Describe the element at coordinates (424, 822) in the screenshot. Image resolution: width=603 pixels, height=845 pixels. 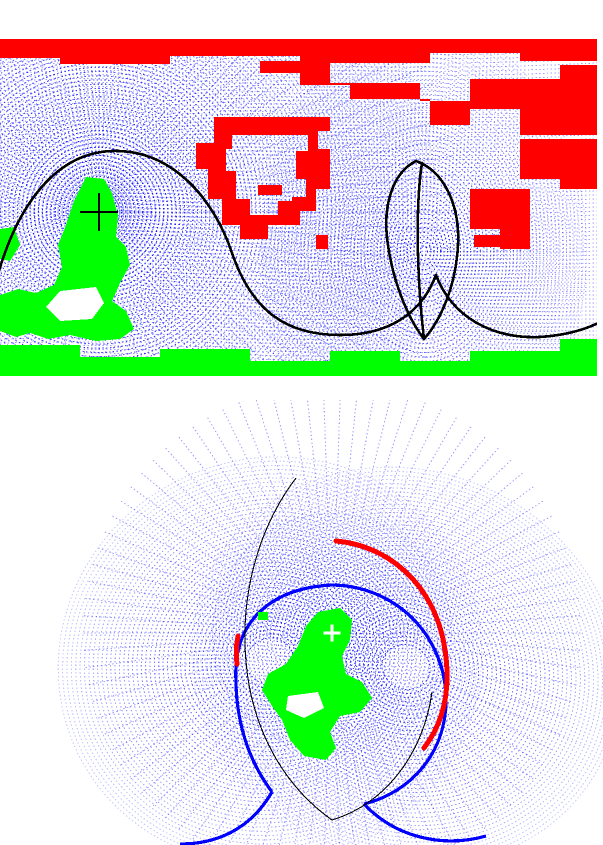
I see `azi-lobe-right` at that location.